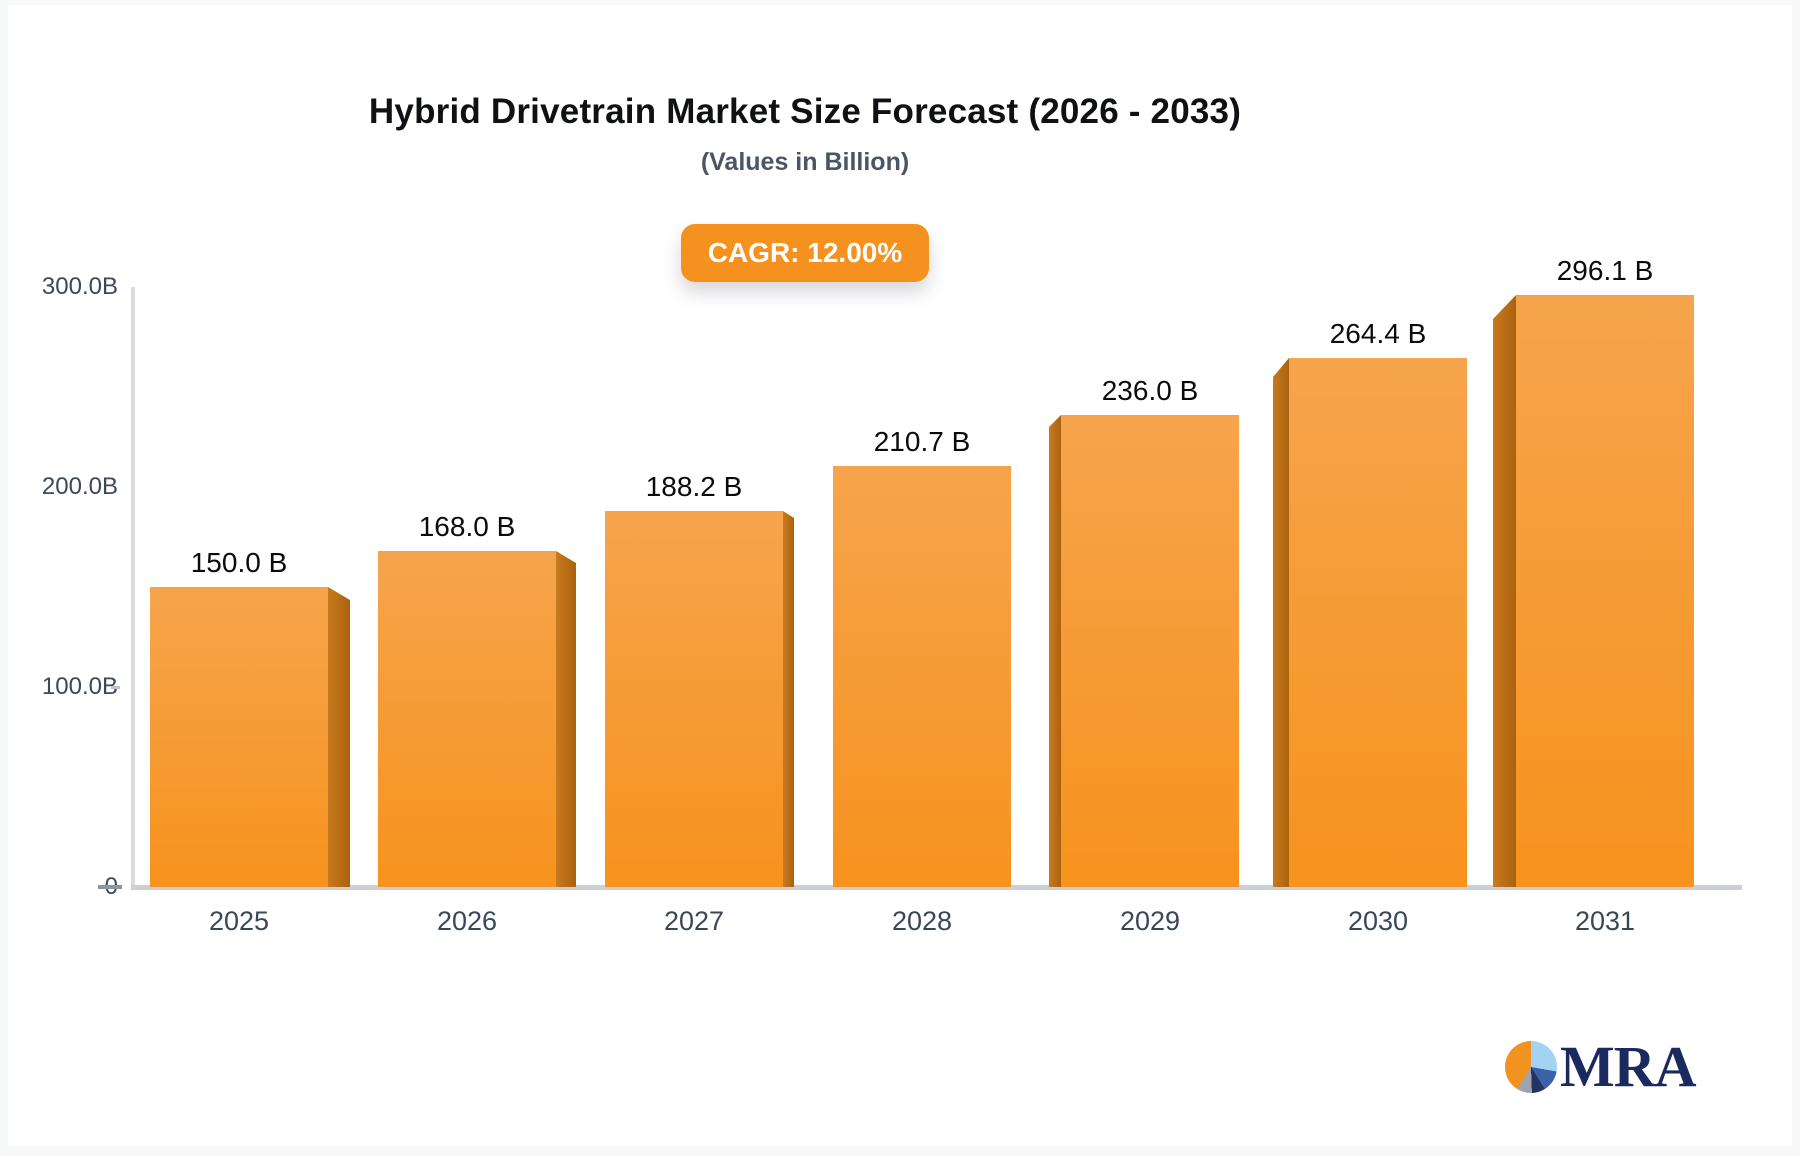  Describe the element at coordinates (467, 526) in the screenshot. I see `bar-value-label: 168.0 B` at that location.